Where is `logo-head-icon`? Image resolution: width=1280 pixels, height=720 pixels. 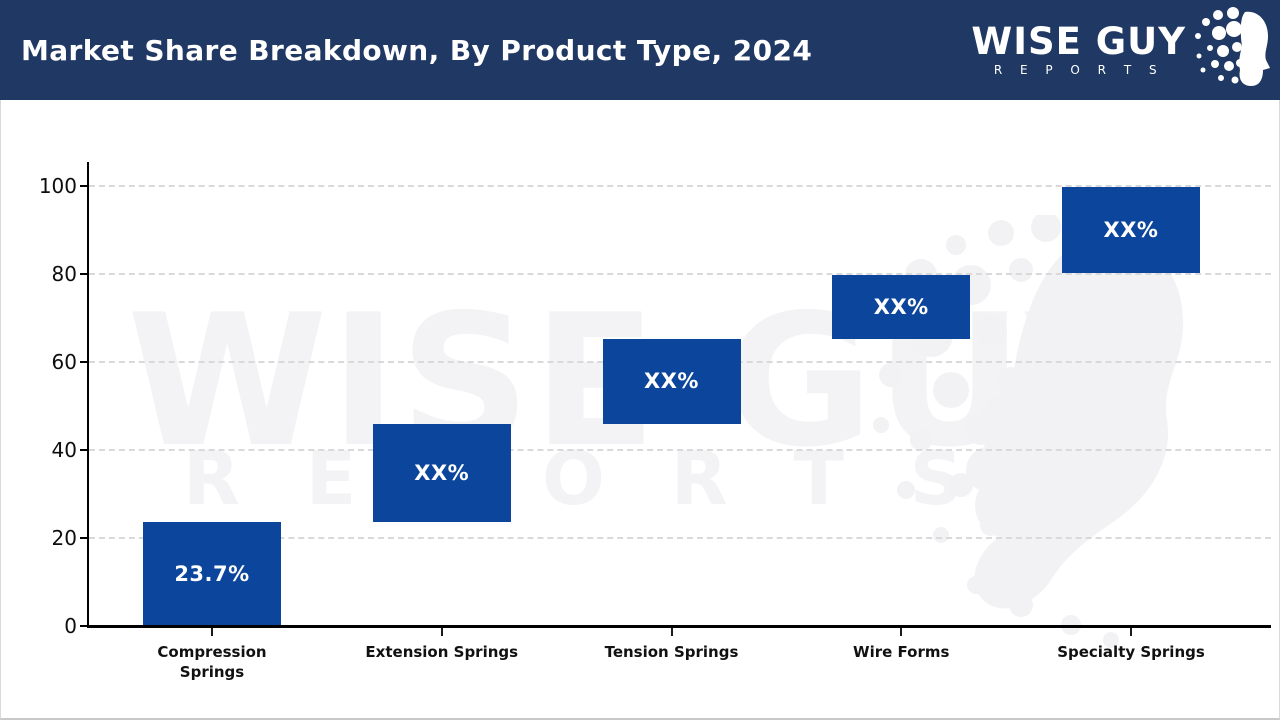 logo-head-icon is located at coordinates (1232, 46).